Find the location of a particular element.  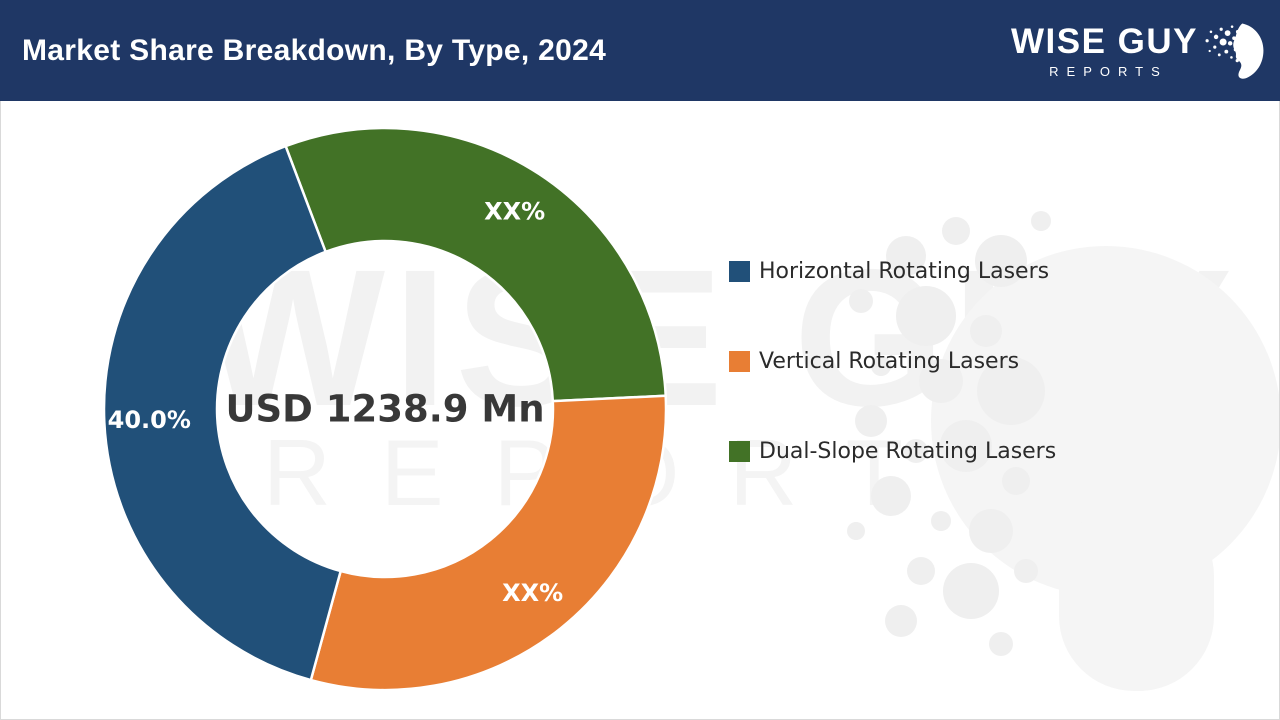

chart-center-value: USD 1238.9 Mn is located at coordinates (385, 409).